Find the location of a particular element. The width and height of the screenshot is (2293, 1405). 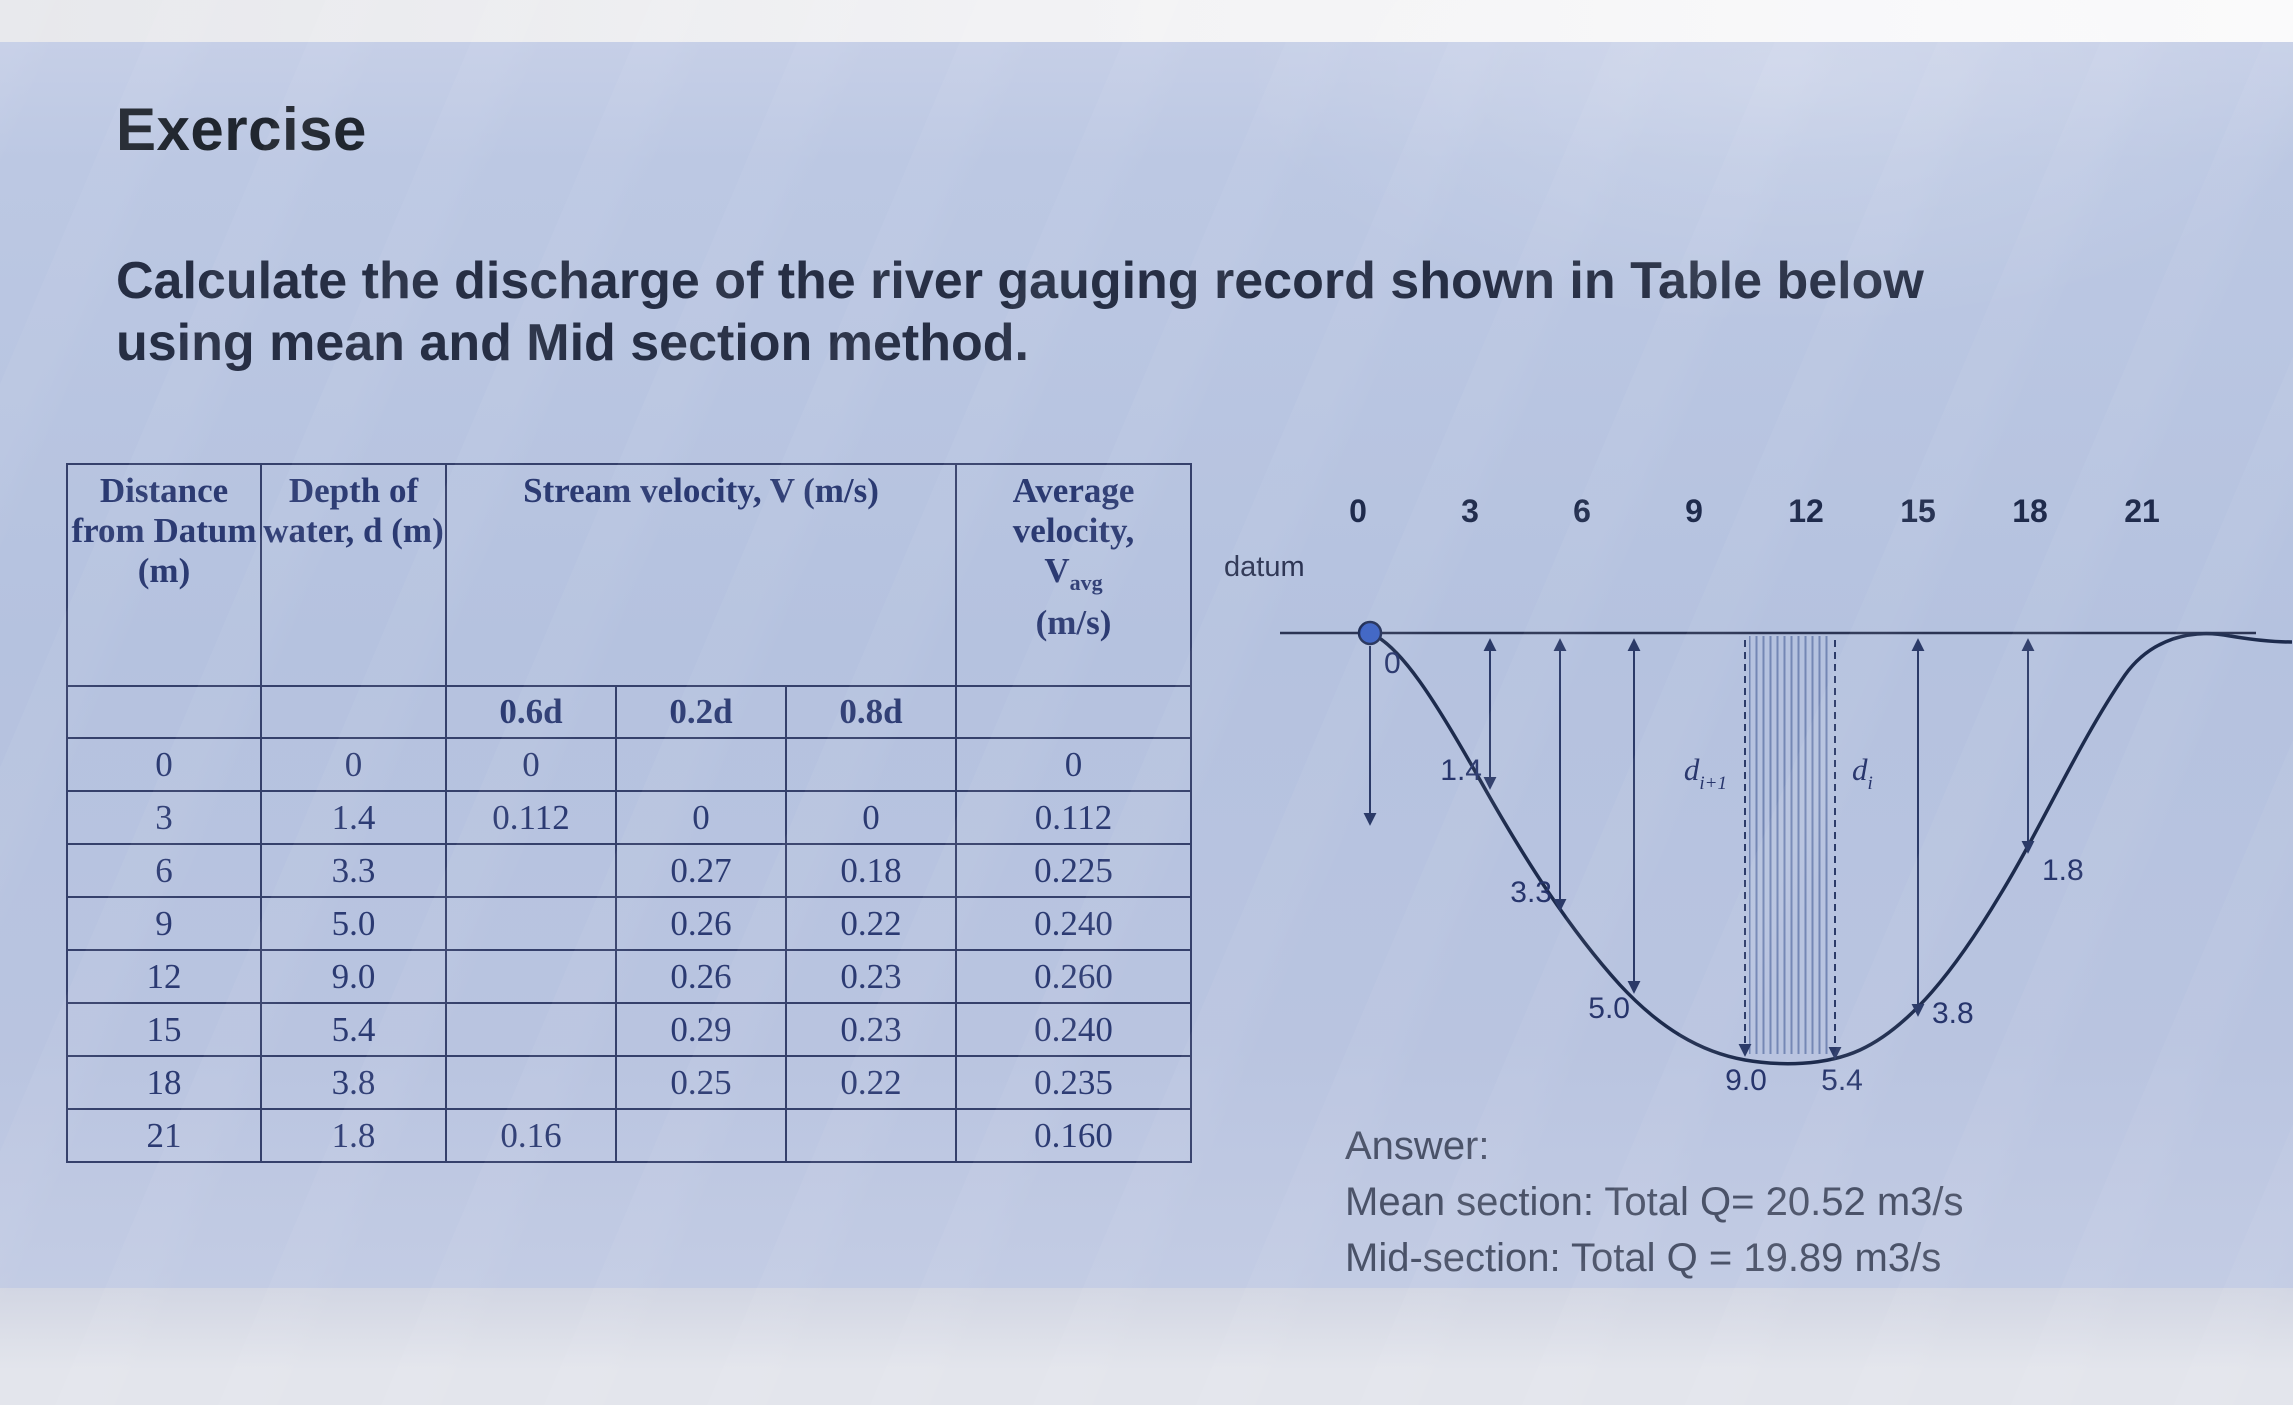

station-label: 18 is located at coordinates (2030, 511).